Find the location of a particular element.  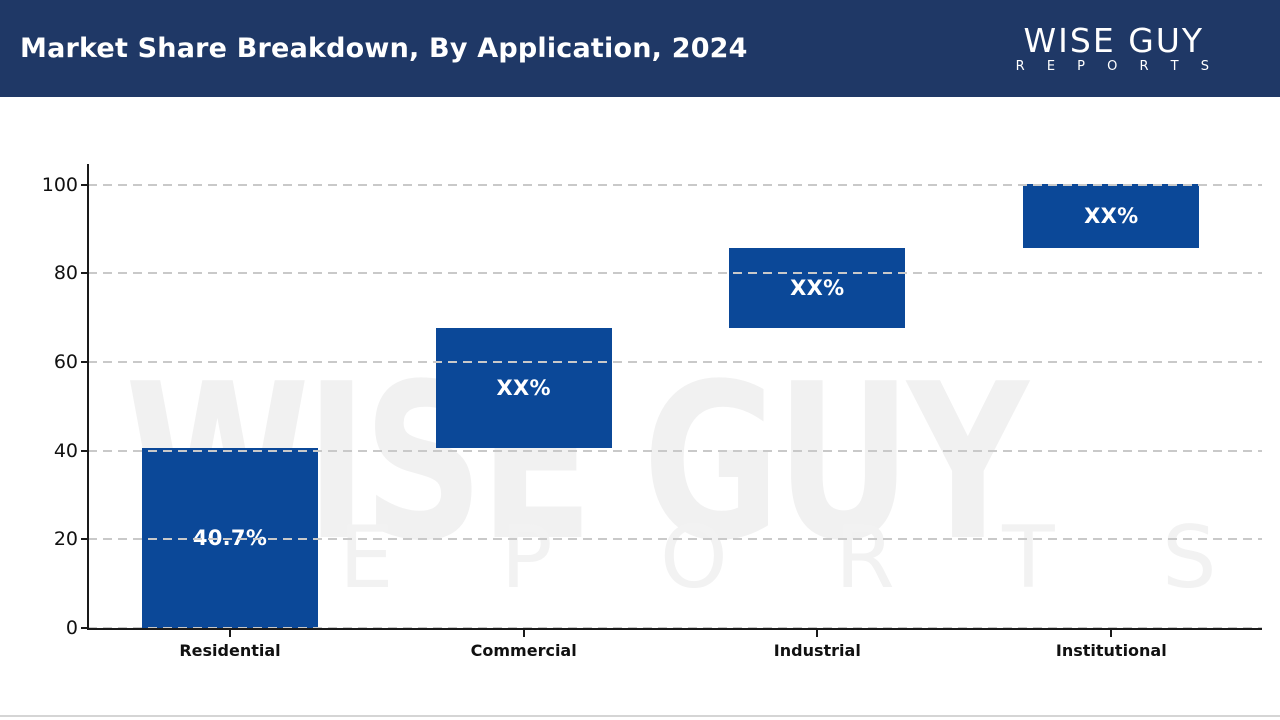

y-tick-label: 0 is located at coordinates (71, 628).